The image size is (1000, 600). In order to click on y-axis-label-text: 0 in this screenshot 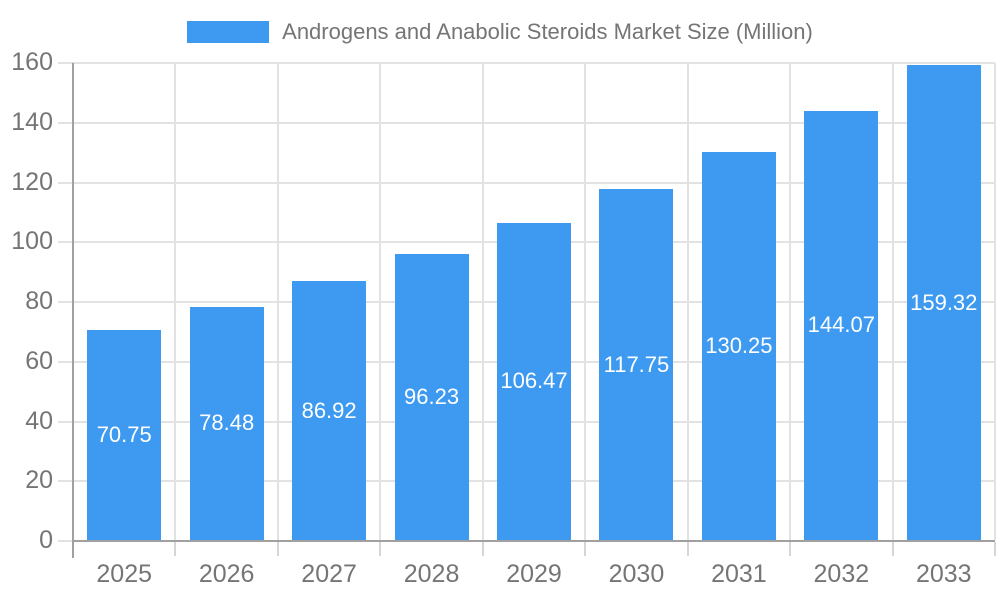, I will do `click(46, 540)`.